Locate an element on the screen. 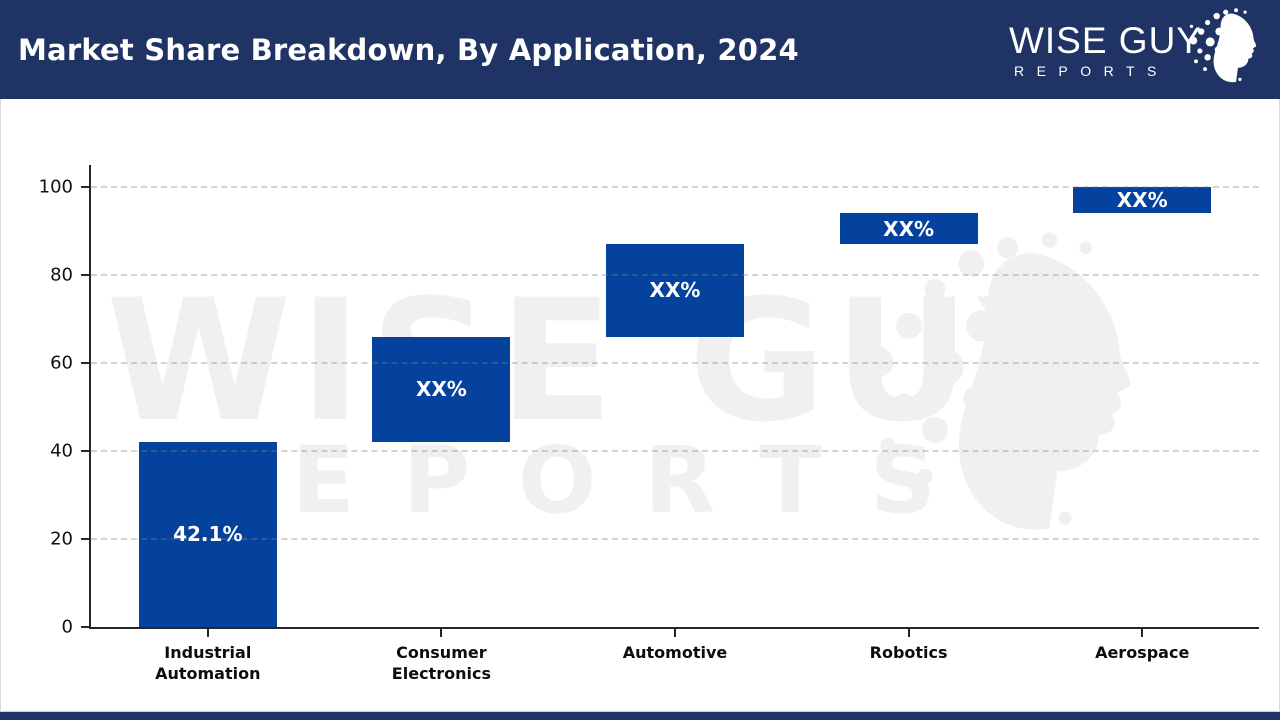 The width and height of the screenshot is (1280, 720). y-tick-label: 40 is located at coordinates (61, 451).